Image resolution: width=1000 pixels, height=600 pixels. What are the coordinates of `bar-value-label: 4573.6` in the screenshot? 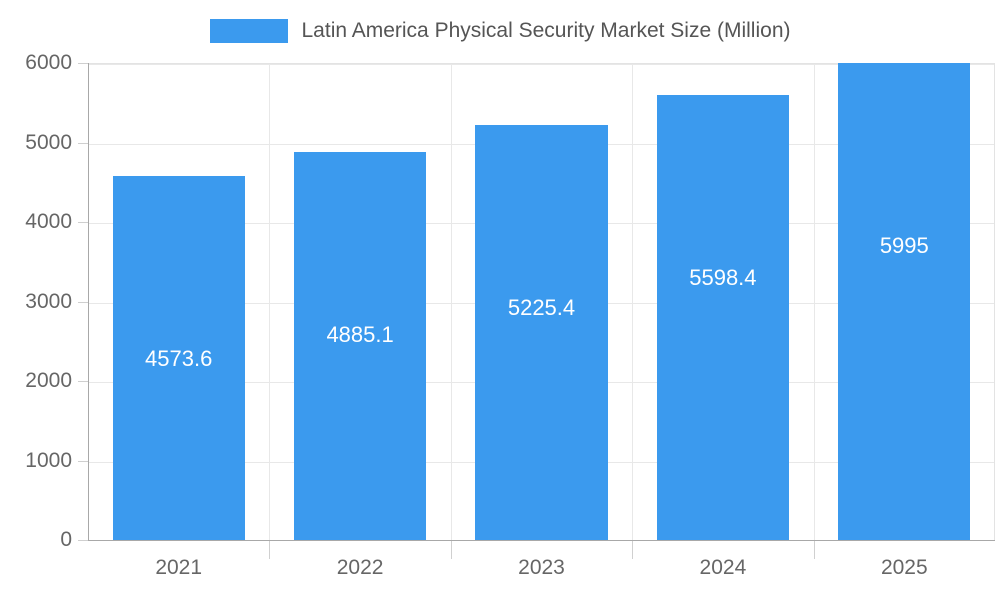 It's located at (179, 359).